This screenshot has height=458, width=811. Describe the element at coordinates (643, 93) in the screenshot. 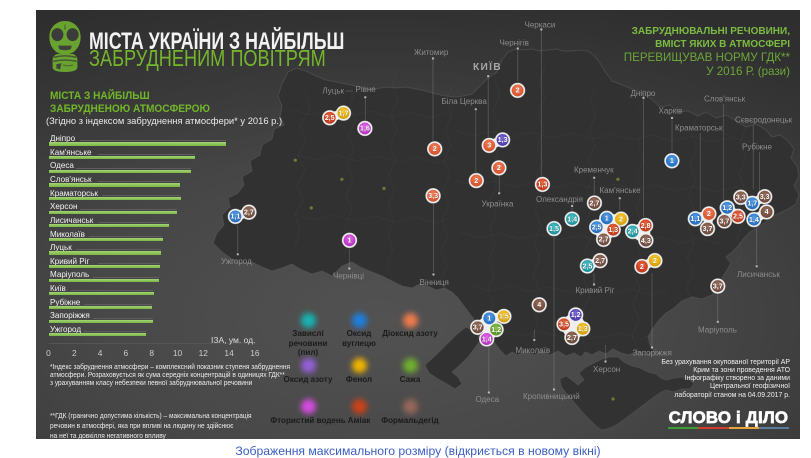

I see `svg-text: Дніпро` at that location.